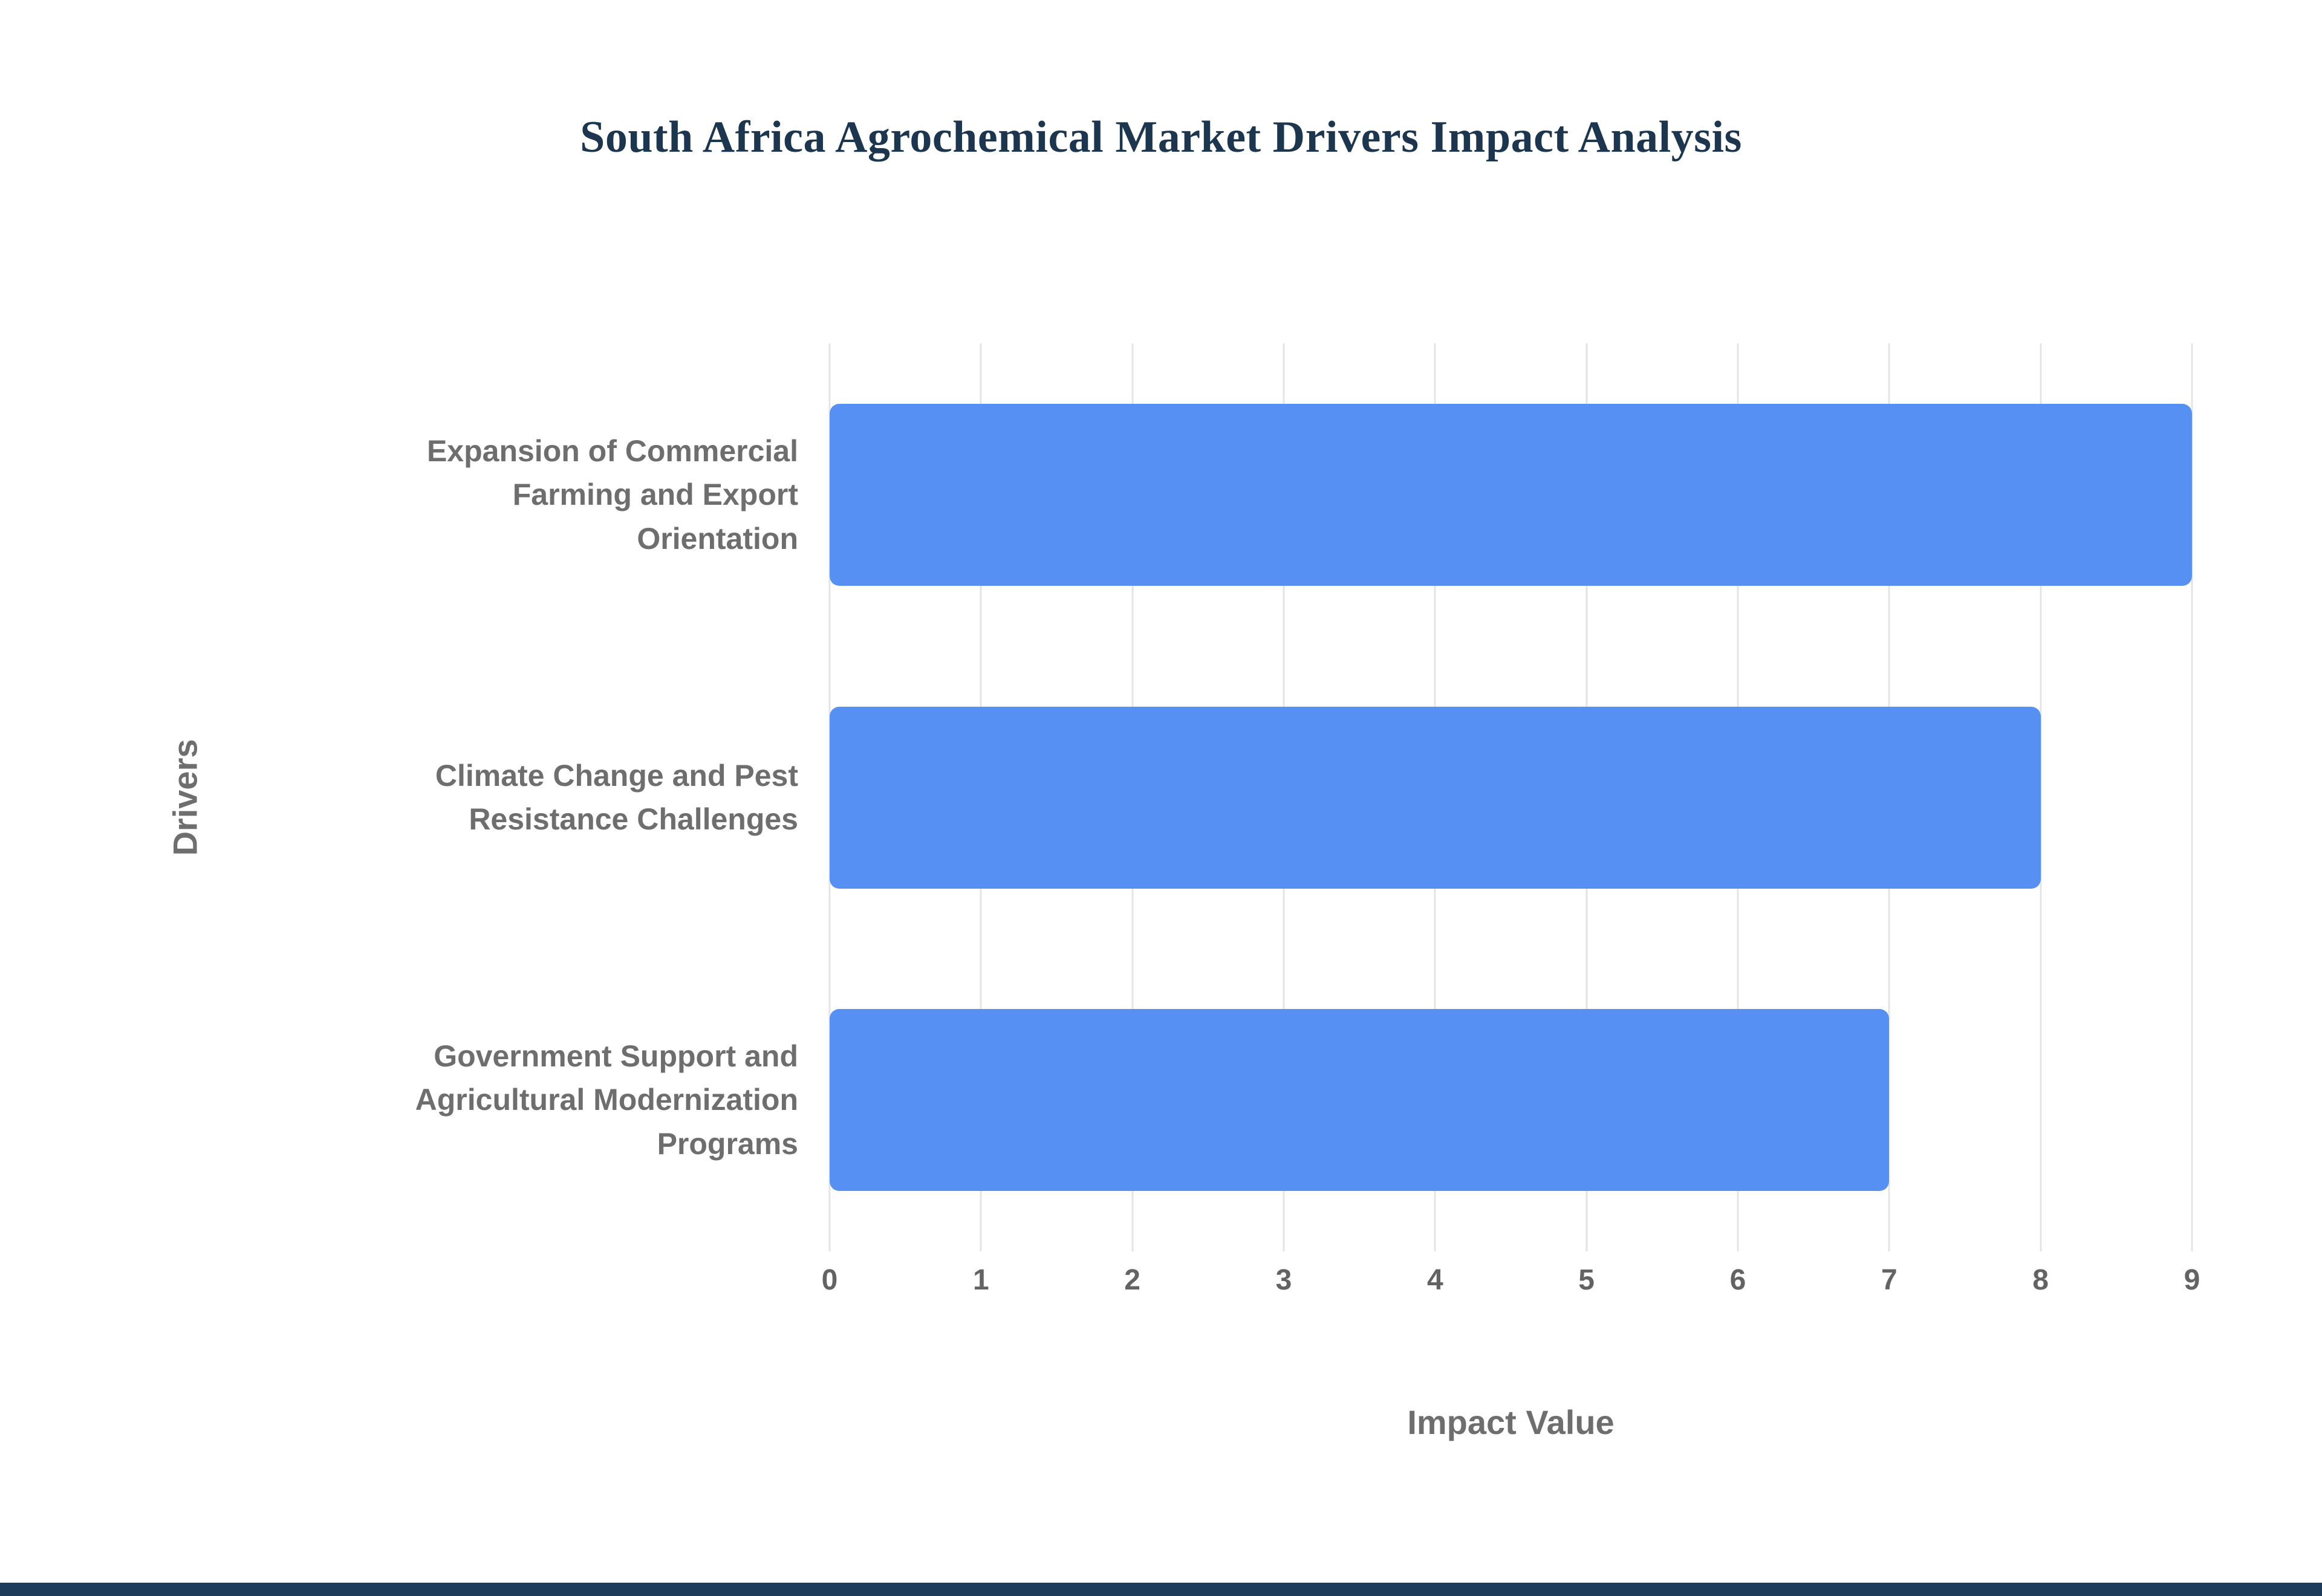 This screenshot has width=2322, height=1596. Describe the element at coordinates (2192, 1280) in the screenshot. I see `x-tick-label: 9` at that location.